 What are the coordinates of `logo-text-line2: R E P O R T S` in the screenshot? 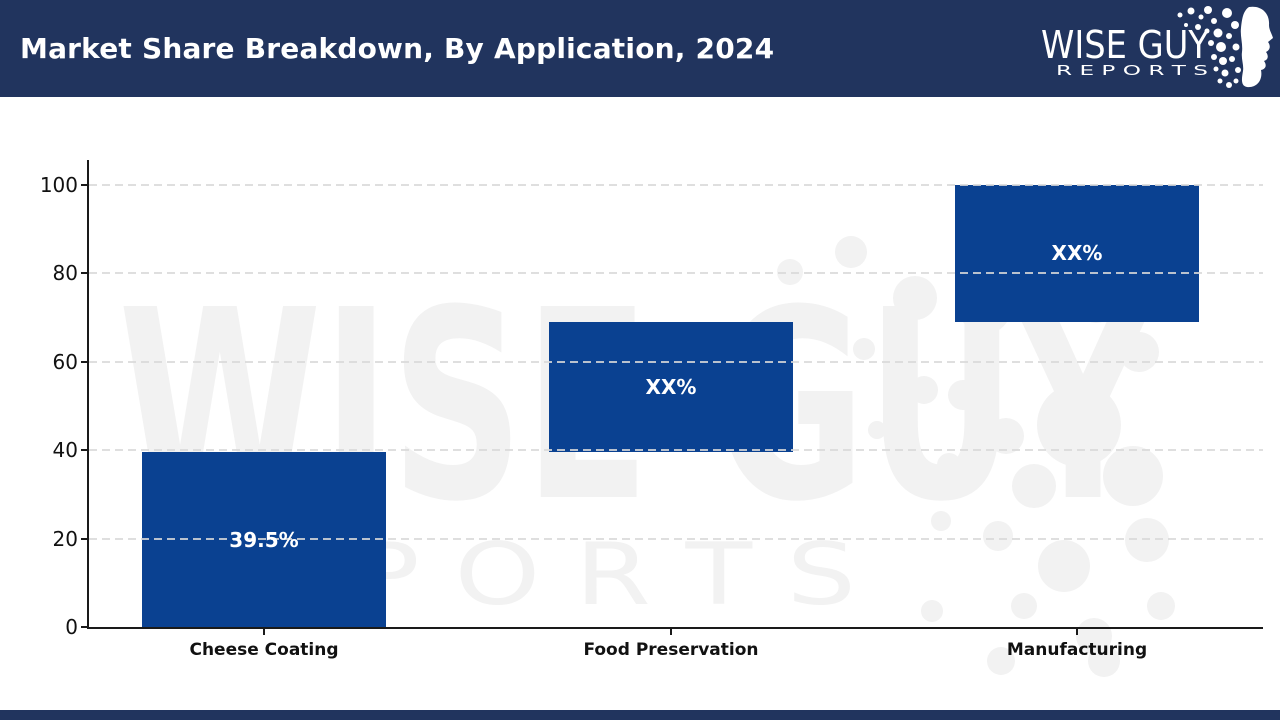 It's located at (1132, 71).